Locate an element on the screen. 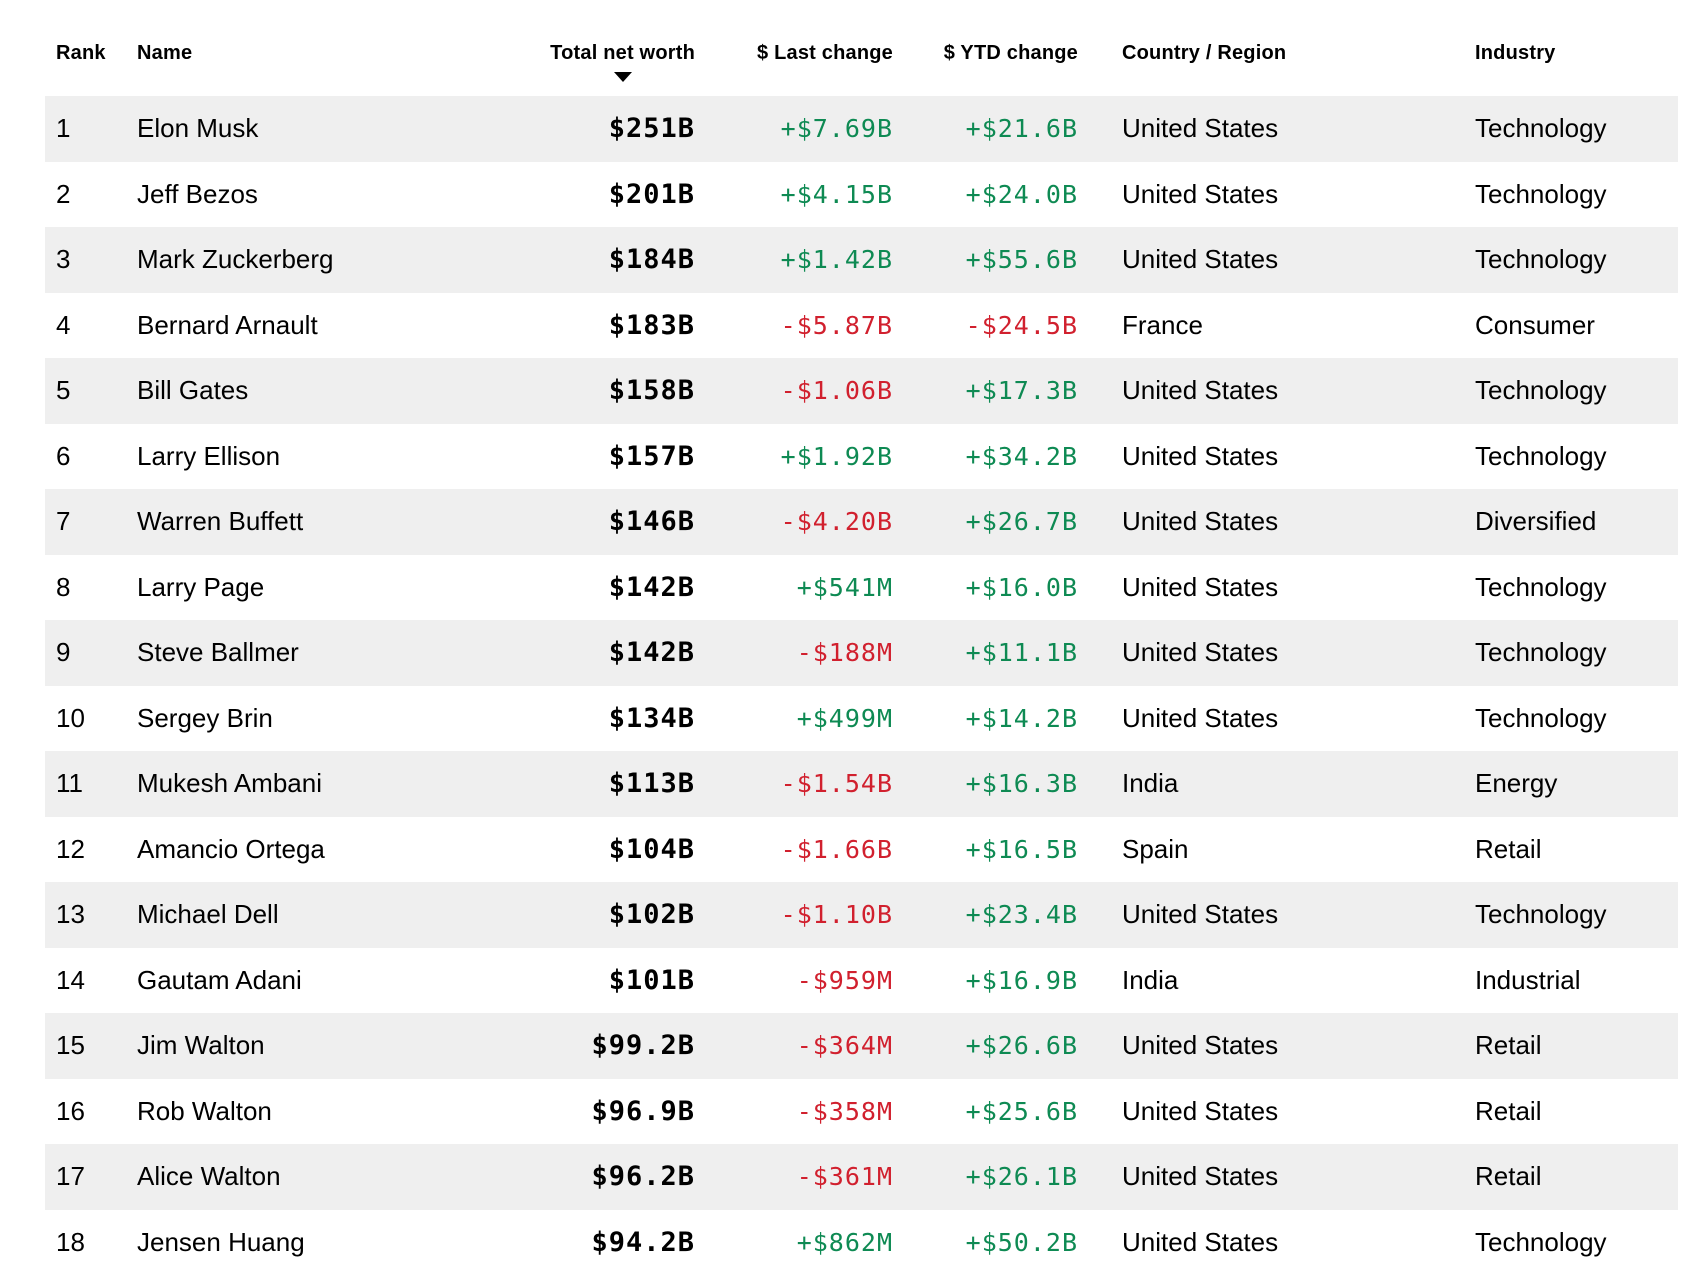 The image size is (1682, 1276). column-header-rank: Rank is located at coordinates (81, 53).